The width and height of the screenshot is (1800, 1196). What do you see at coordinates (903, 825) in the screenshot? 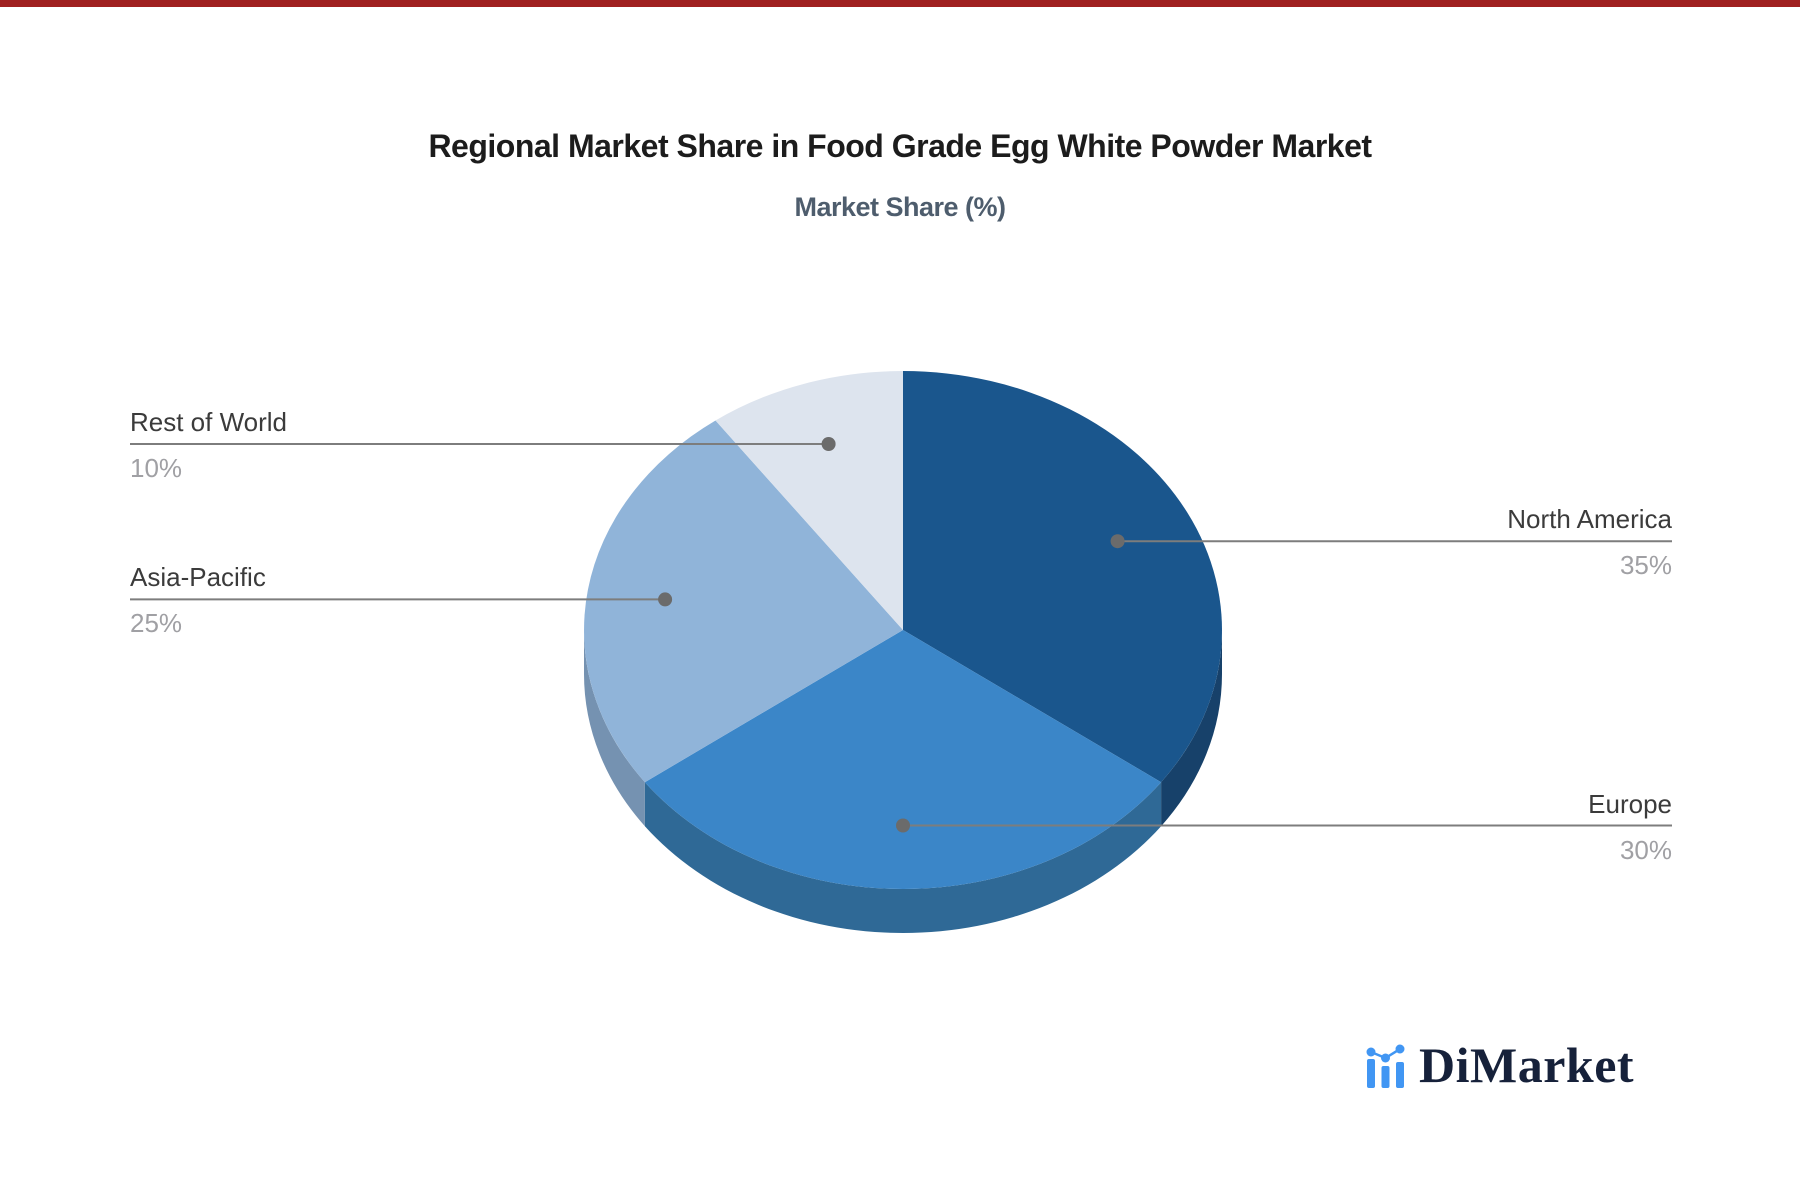
I see `leader-dot-europe` at bounding box center [903, 825].